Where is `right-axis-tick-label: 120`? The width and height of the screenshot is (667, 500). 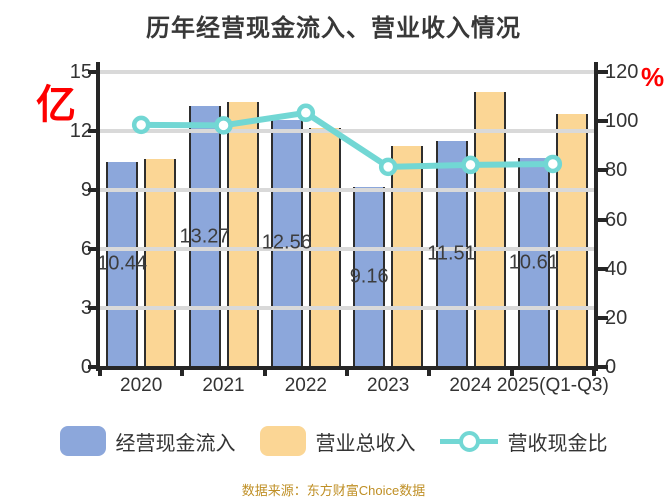 right-axis-tick-label: 120 is located at coordinates (622, 72).